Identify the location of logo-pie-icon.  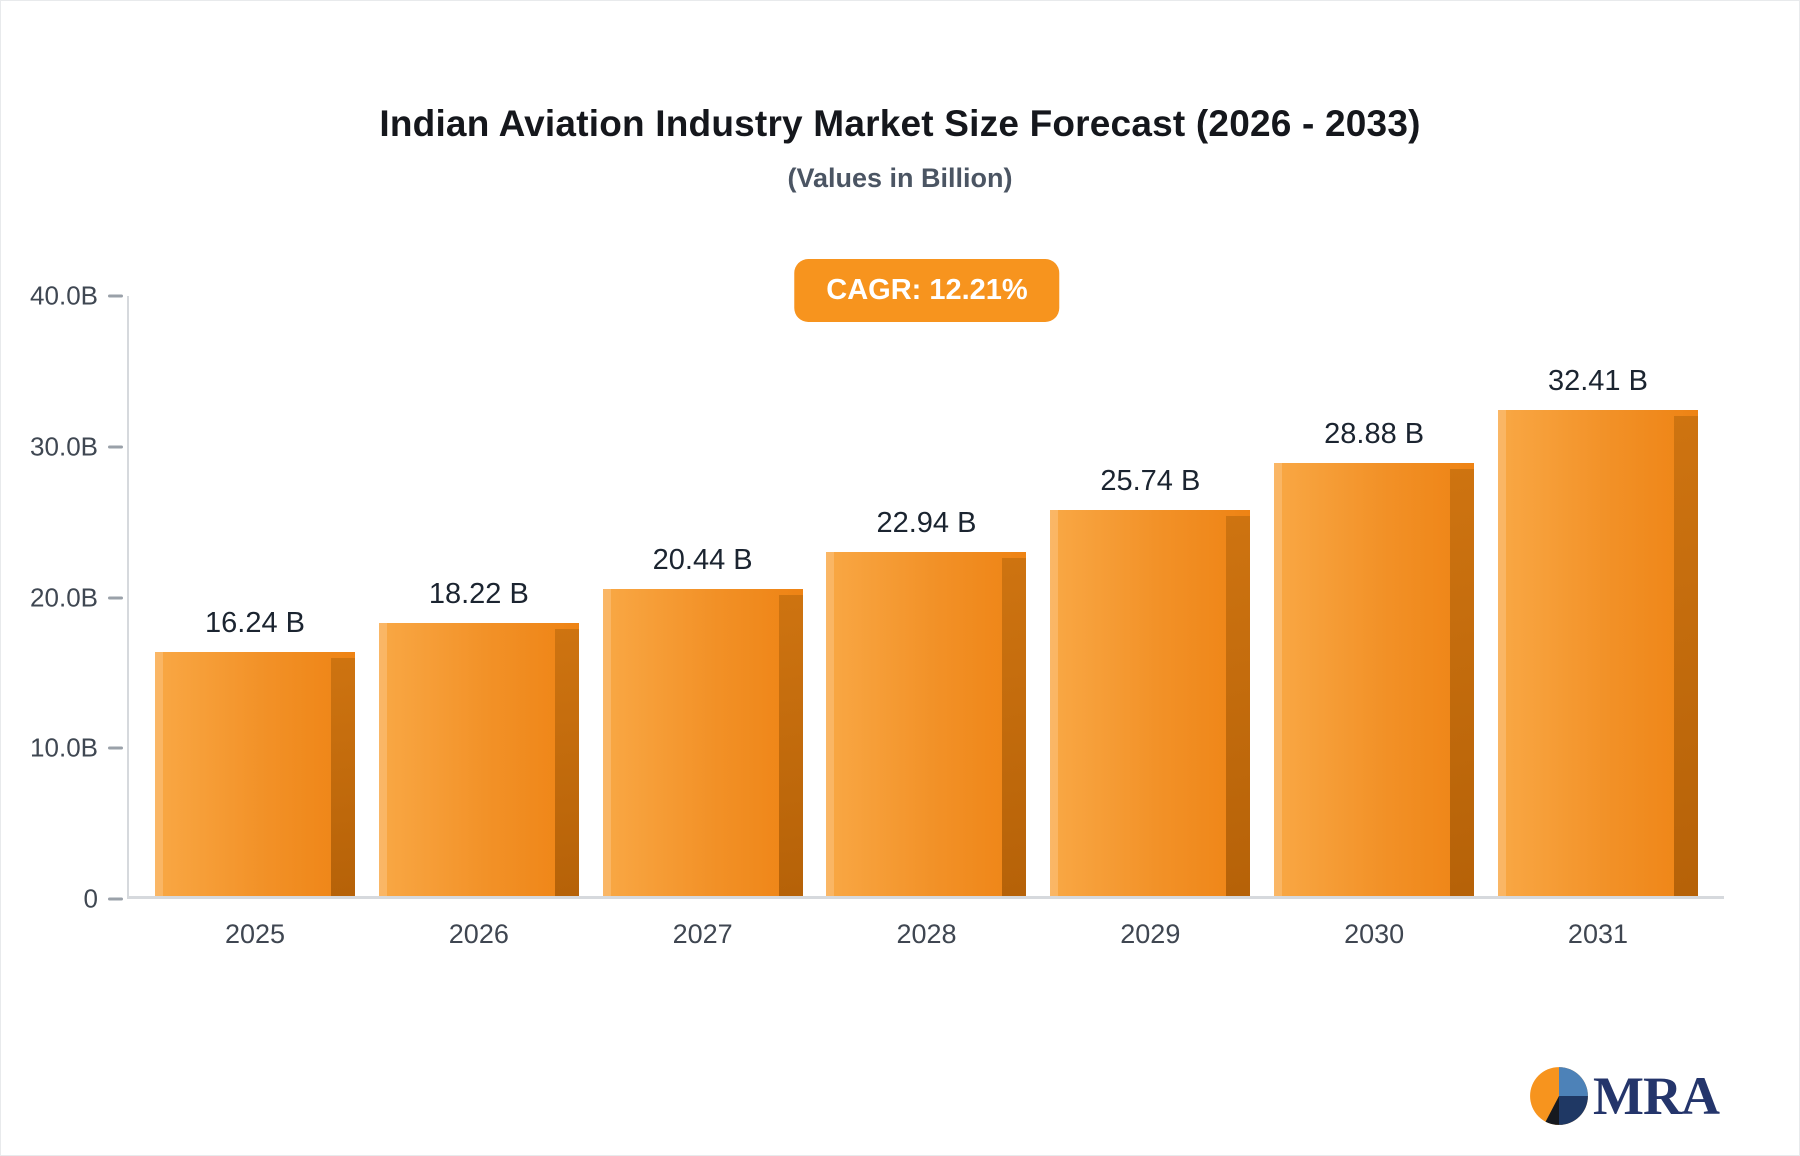
(1559, 1096).